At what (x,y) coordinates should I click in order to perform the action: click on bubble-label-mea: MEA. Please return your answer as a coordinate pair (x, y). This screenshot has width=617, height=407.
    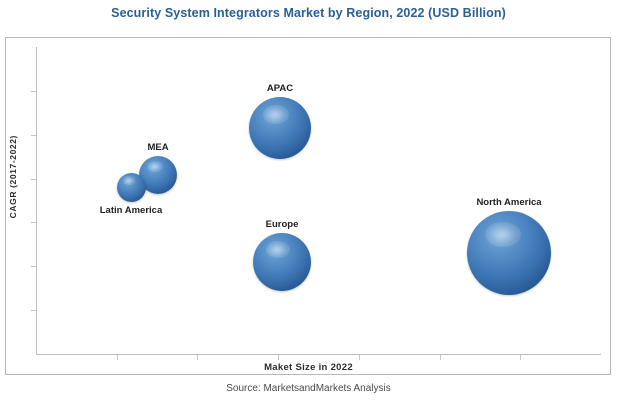
    Looking at the image, I should click on (158, 147).